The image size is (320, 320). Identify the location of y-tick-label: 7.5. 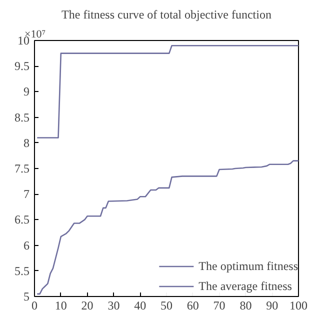
(22, 169).